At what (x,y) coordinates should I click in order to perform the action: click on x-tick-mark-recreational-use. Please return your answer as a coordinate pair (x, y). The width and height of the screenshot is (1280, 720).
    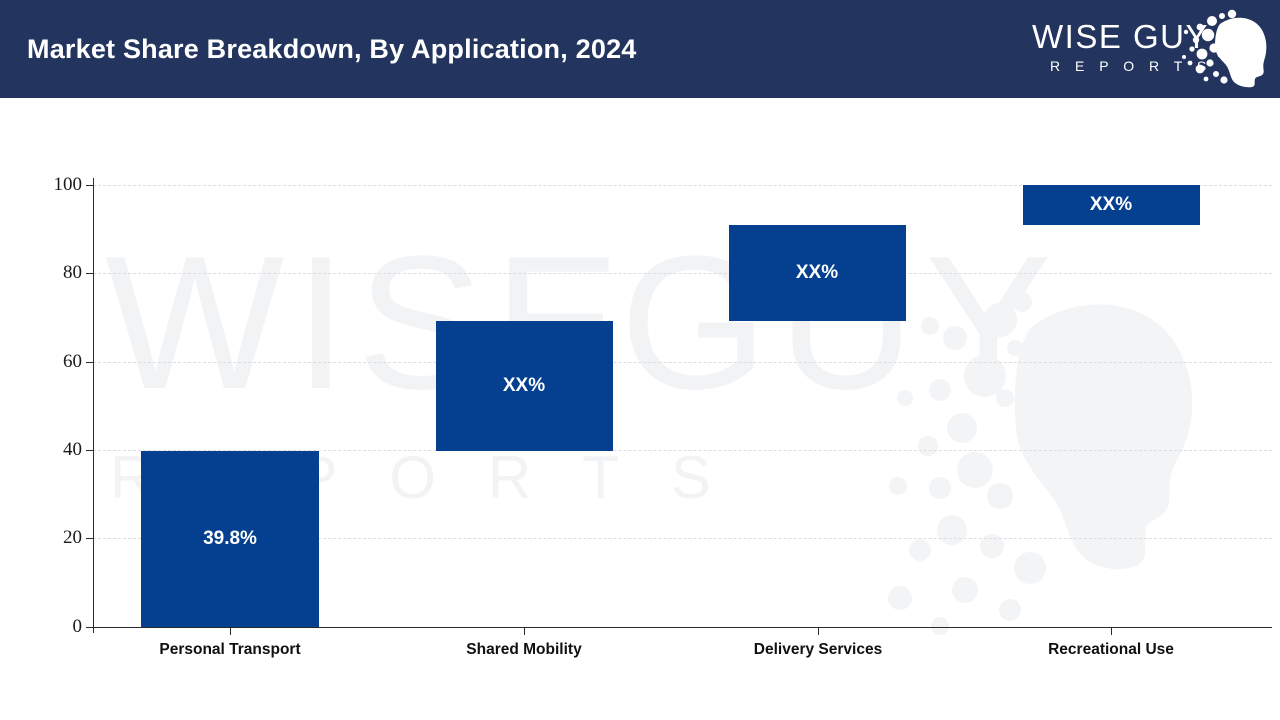
    Looking at the image, I should click on (1111, 631).